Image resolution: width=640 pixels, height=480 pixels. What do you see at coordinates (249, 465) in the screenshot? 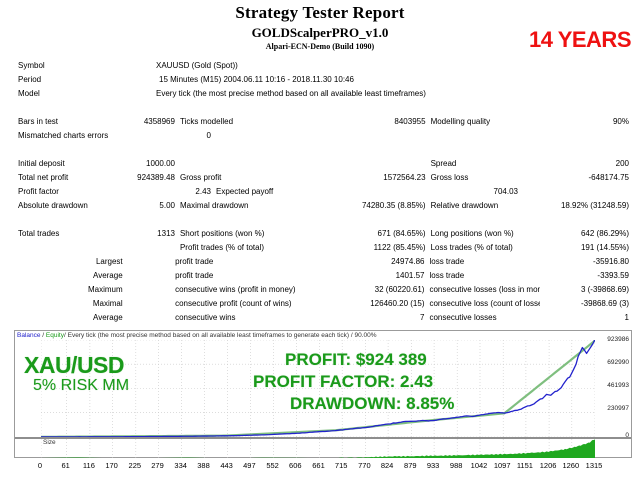
I see `x-axis-tick: 497` at bounding box center [249, 465].